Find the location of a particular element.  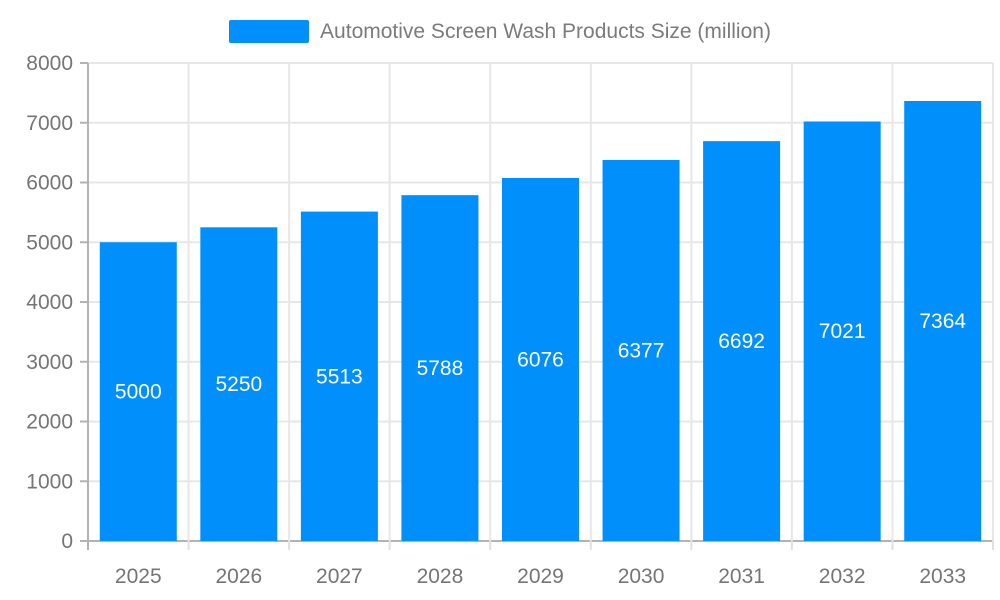

bar-value-label: 5788 is located at coordinates (440, 368).